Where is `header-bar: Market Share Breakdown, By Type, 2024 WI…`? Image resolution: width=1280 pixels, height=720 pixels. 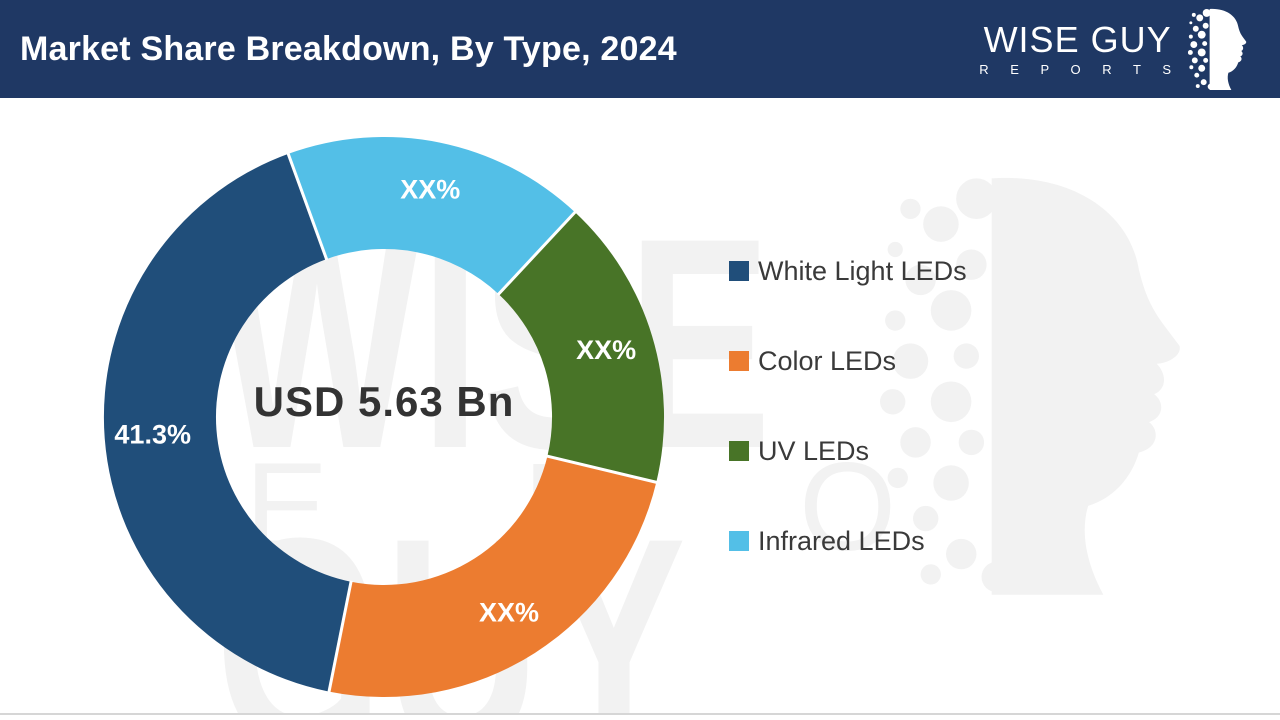 header-bar: Market Share Breakdown, By Type, 2024 WI… is located at coordinates (640, 49).